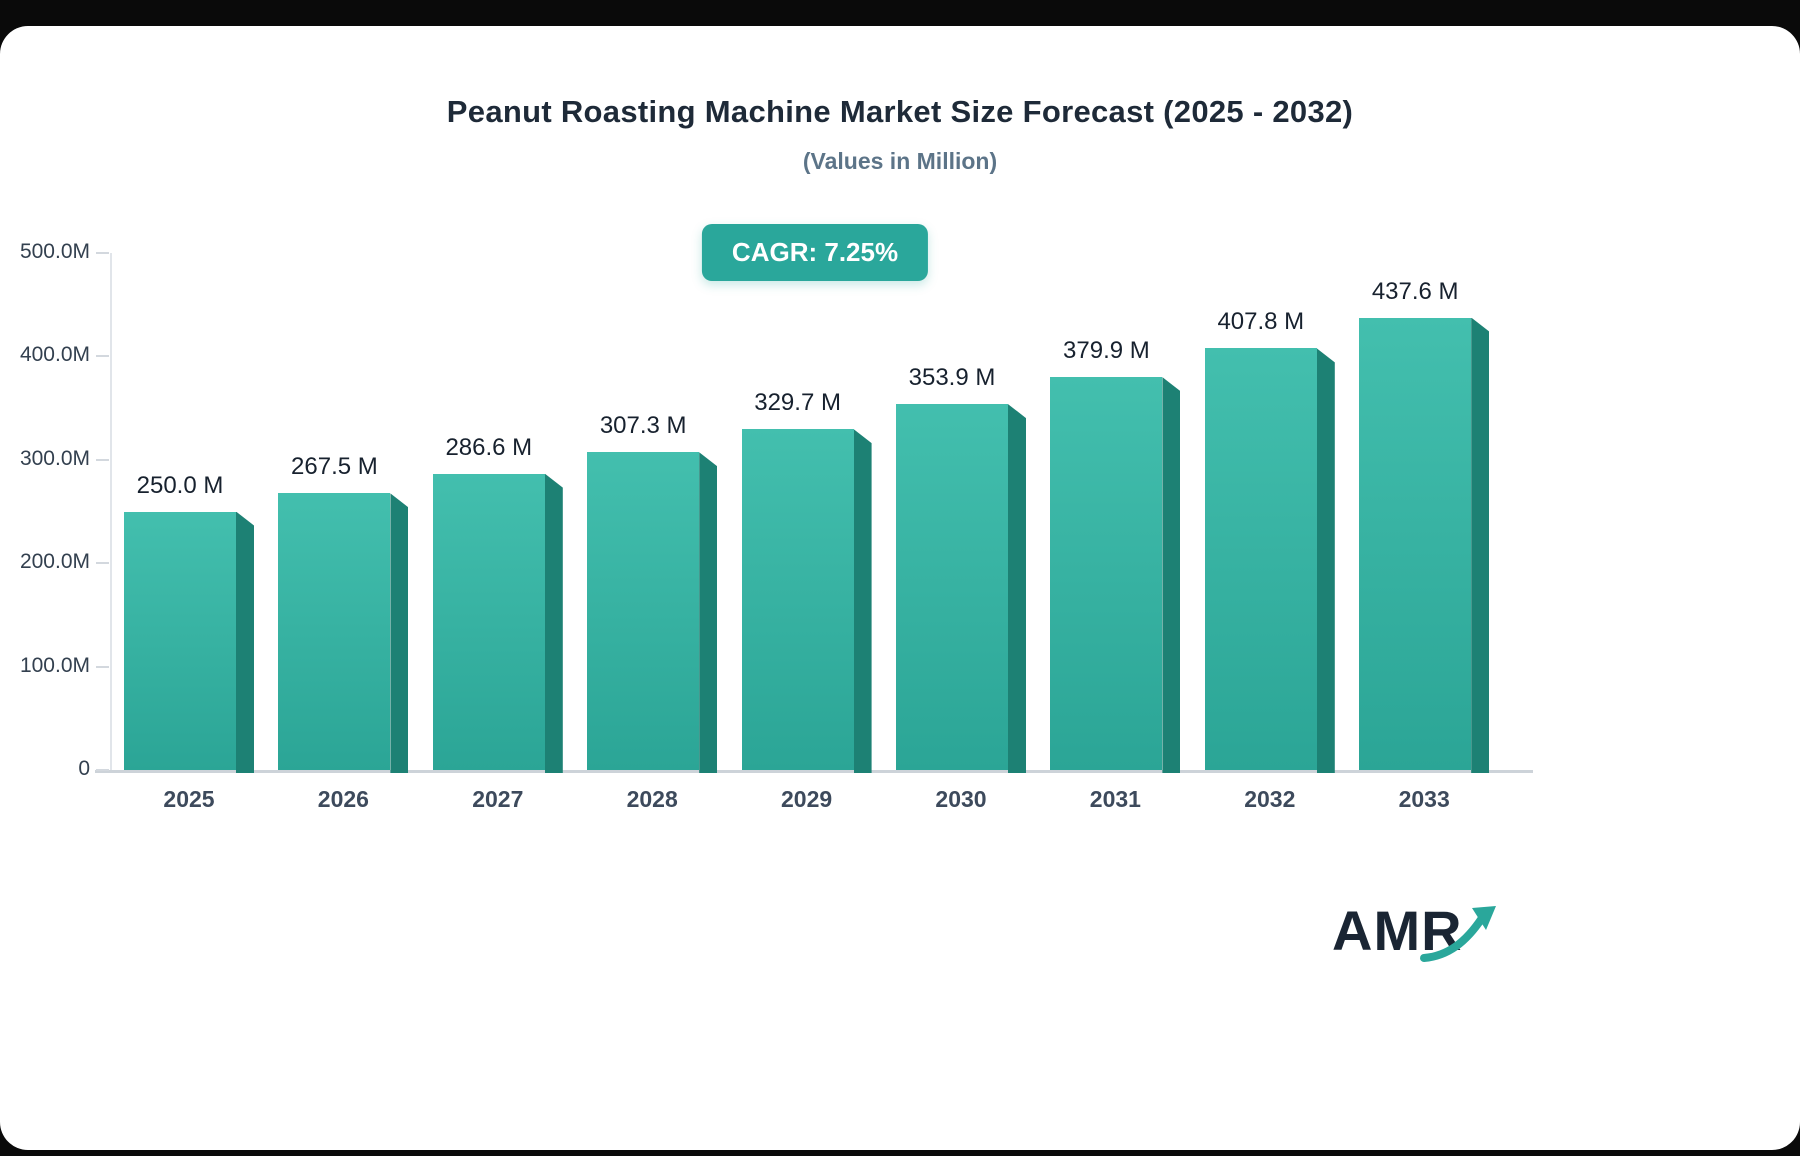 This screenshot has width=1800, height=1156. I want to click on y-axis-tick-label: 400.0M, so click(54, 355).